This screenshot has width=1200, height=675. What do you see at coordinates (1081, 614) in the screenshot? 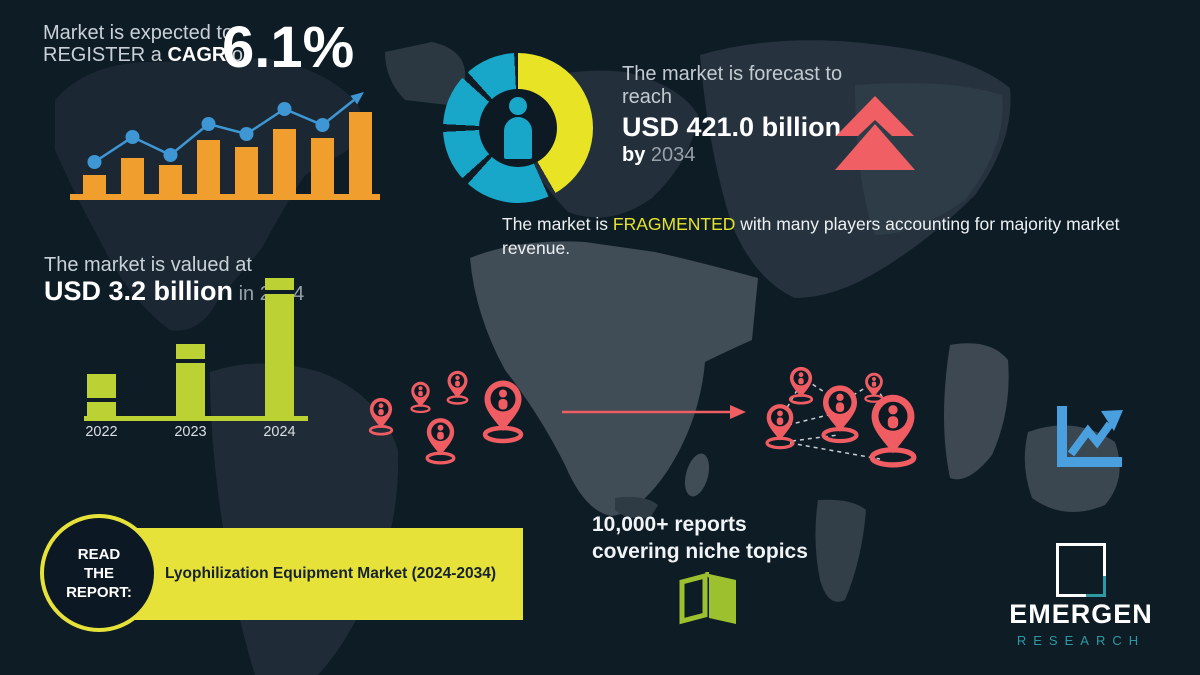
I see `logo-name: EMERGEN` at bounding box center [1081, 614].